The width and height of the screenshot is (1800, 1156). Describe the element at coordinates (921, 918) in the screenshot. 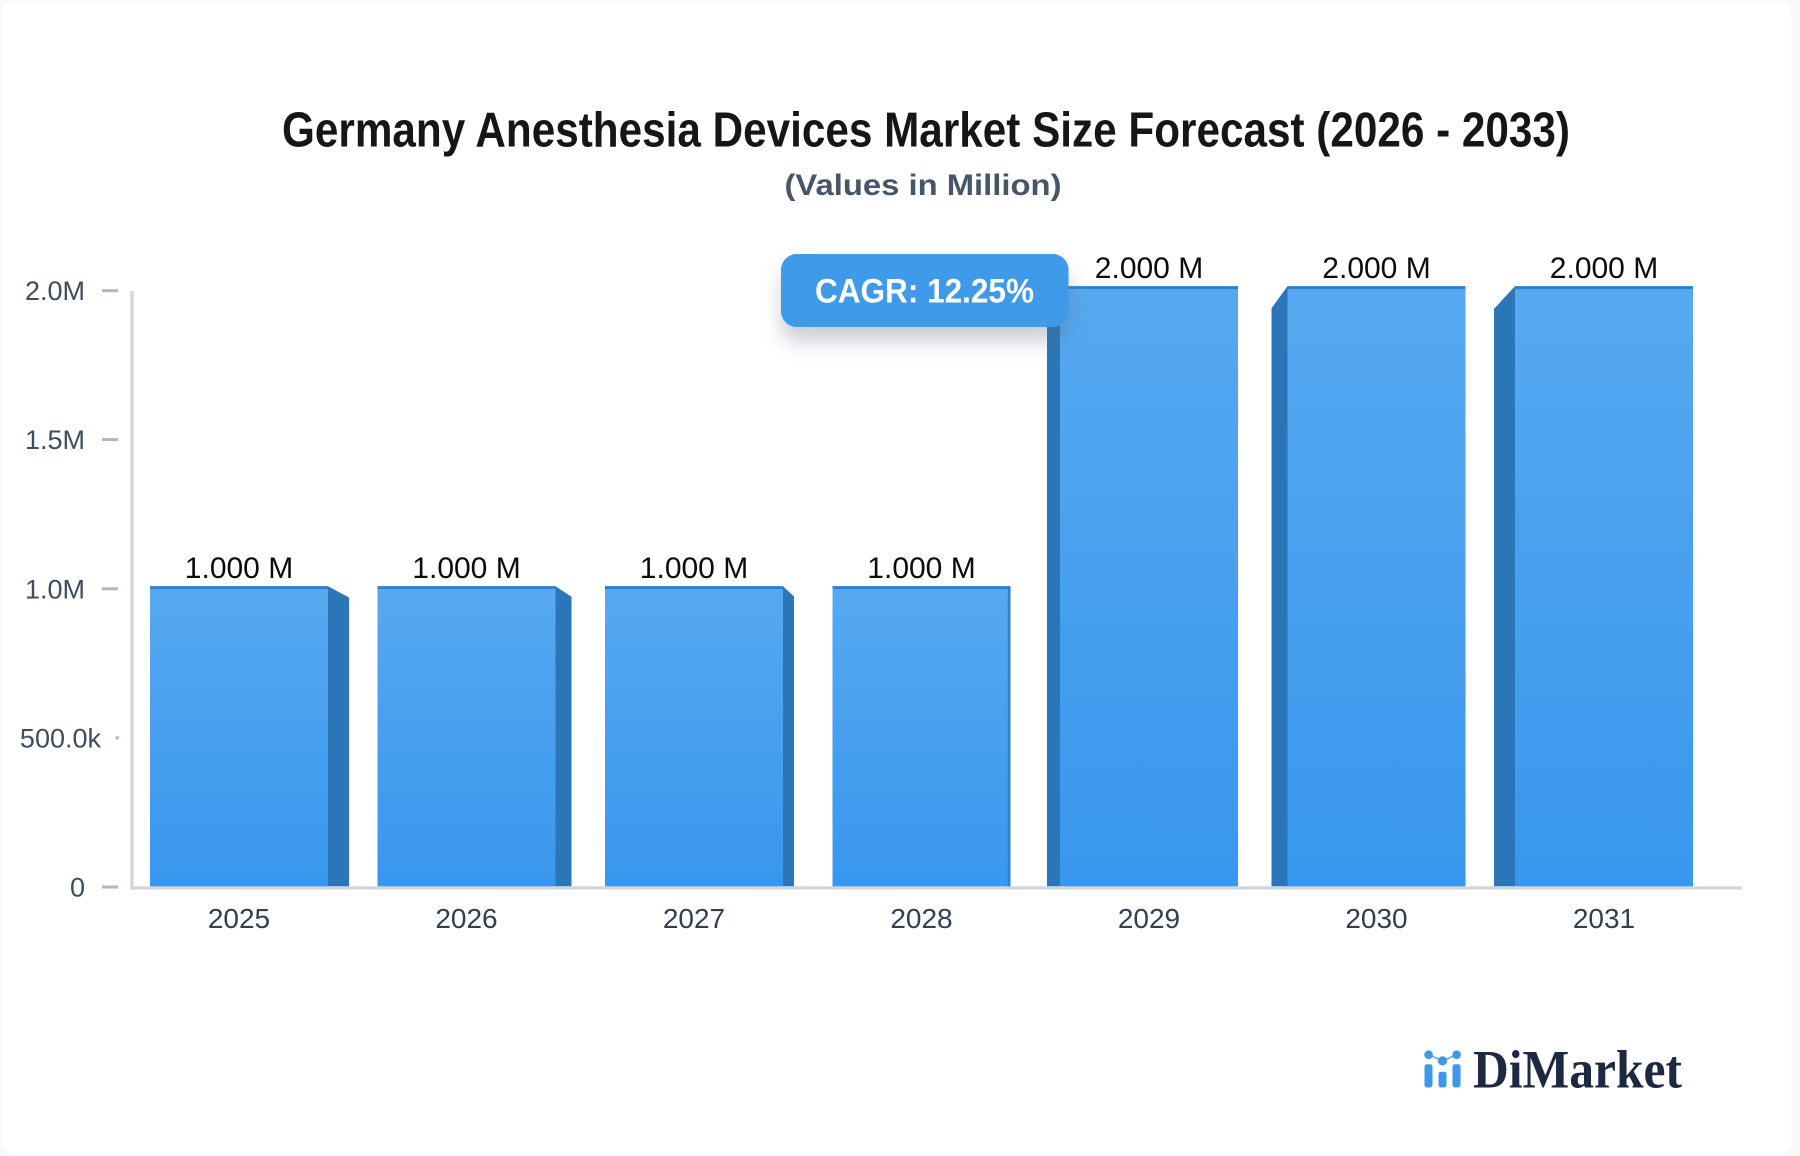

I see `svg-text: 2028` at that location.